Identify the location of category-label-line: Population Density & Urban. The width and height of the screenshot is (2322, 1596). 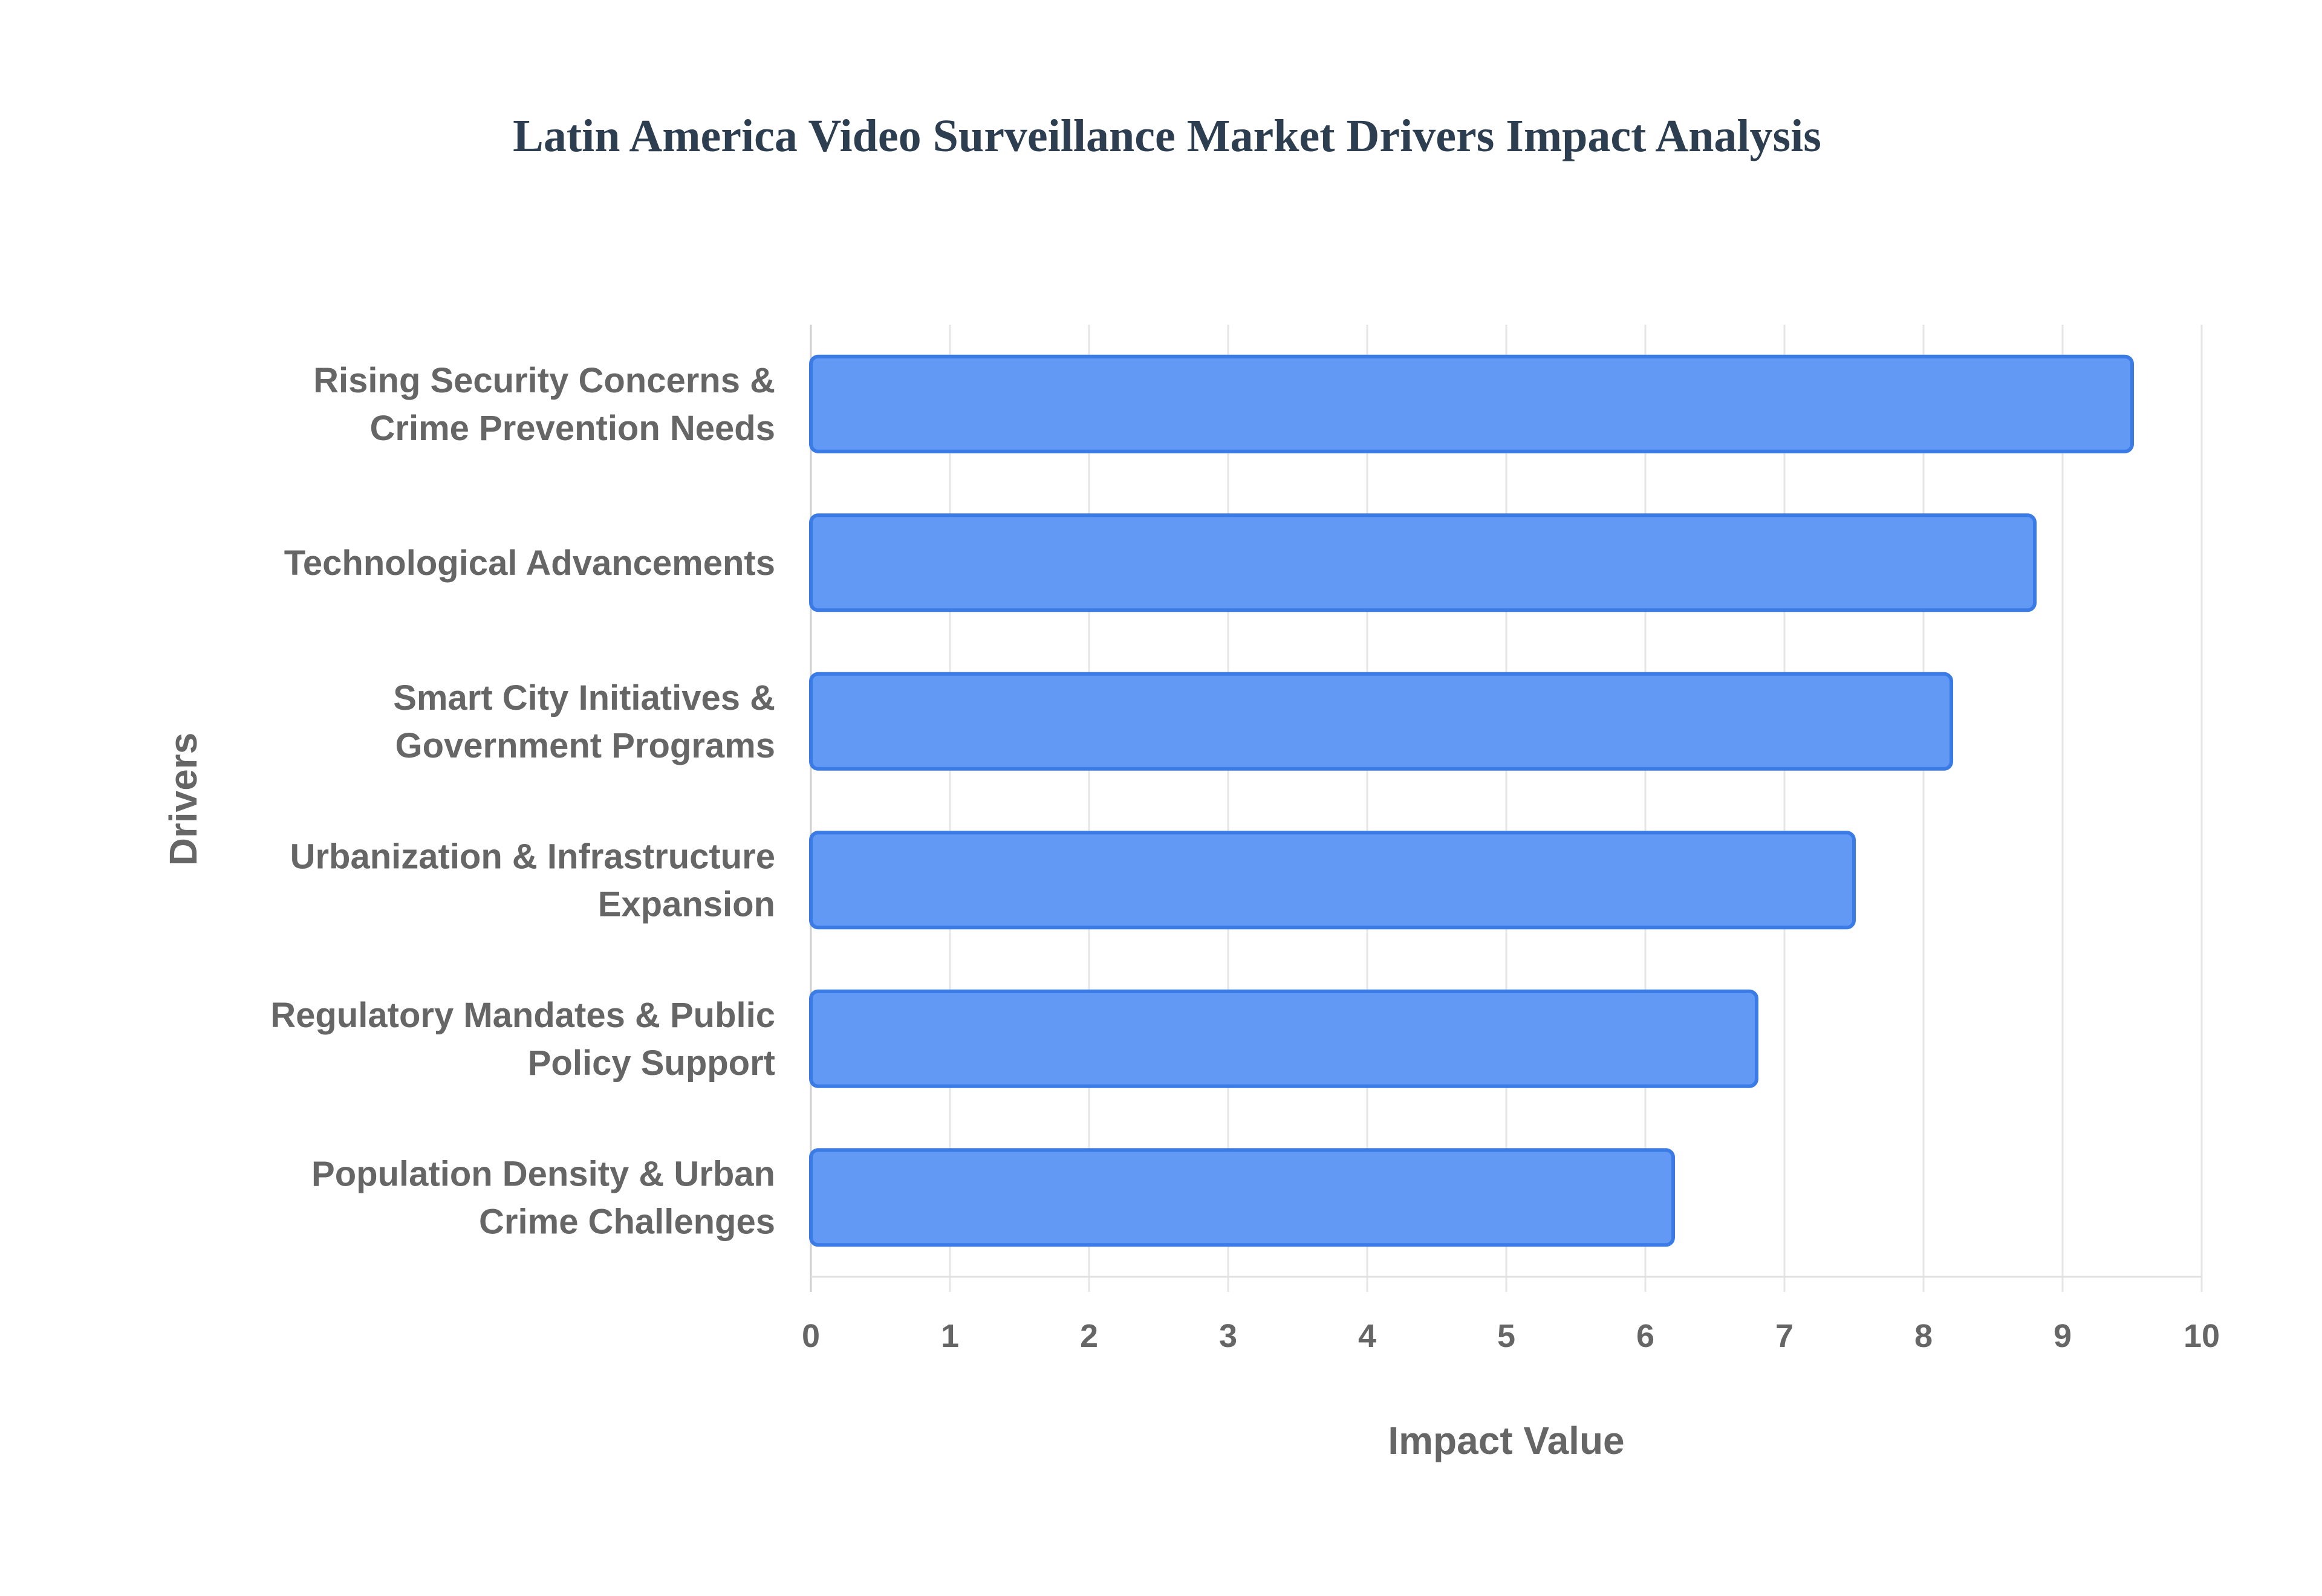
(543, 1173).